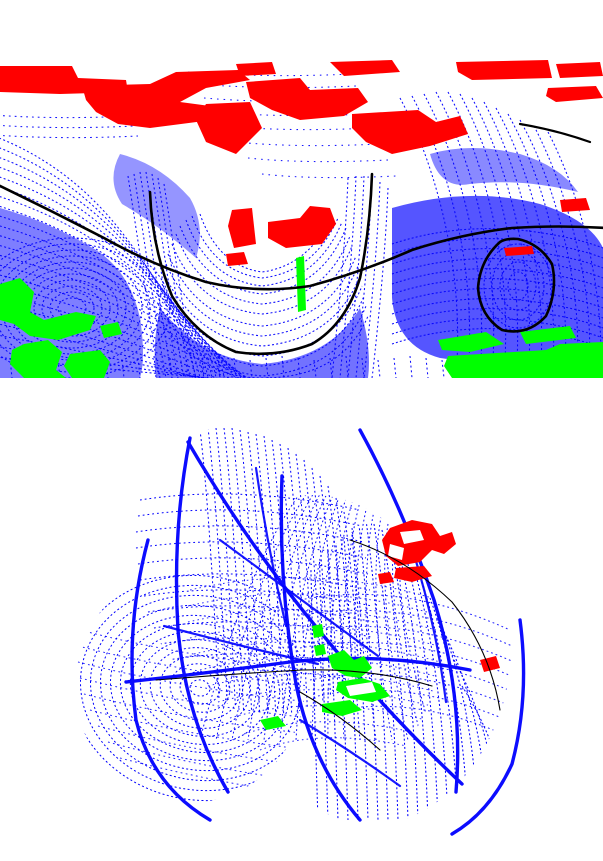 The width and height of the screenshot is (603, 861). Describe the element at coordinates (406, 545) in the screenshot. I see `red-region-holes` at that location.